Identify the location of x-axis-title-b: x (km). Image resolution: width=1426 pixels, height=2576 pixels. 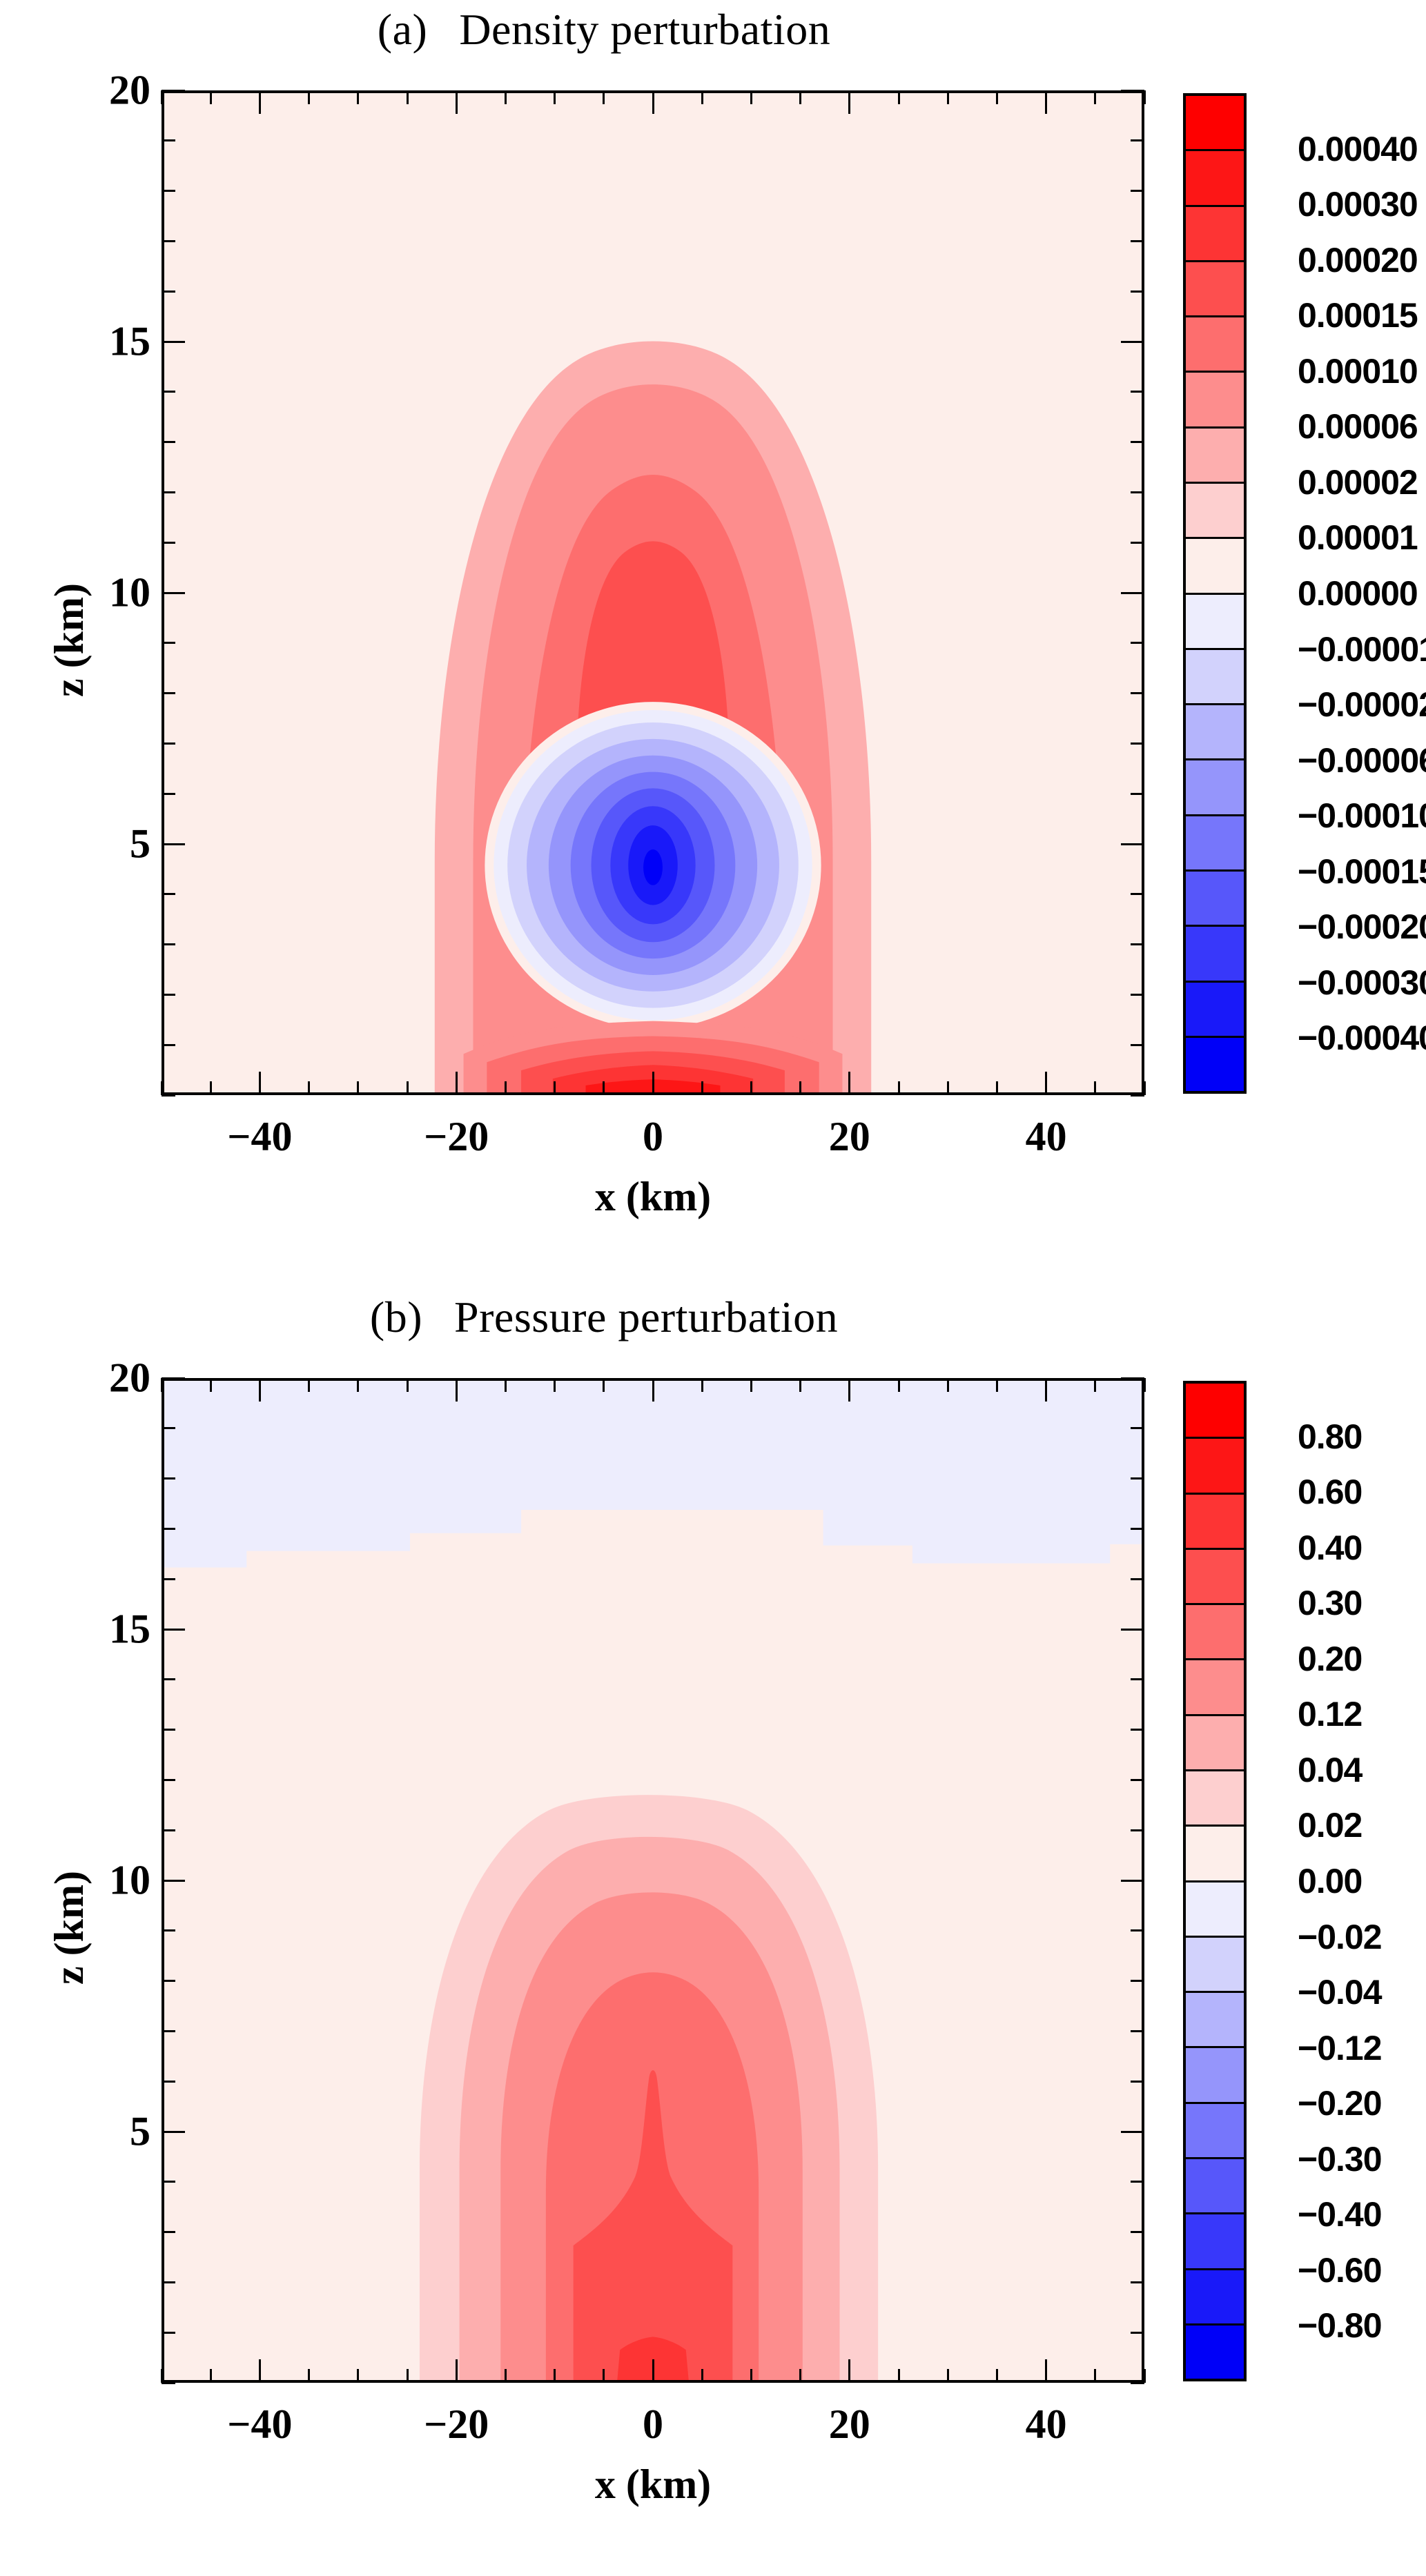
(653, 2484).